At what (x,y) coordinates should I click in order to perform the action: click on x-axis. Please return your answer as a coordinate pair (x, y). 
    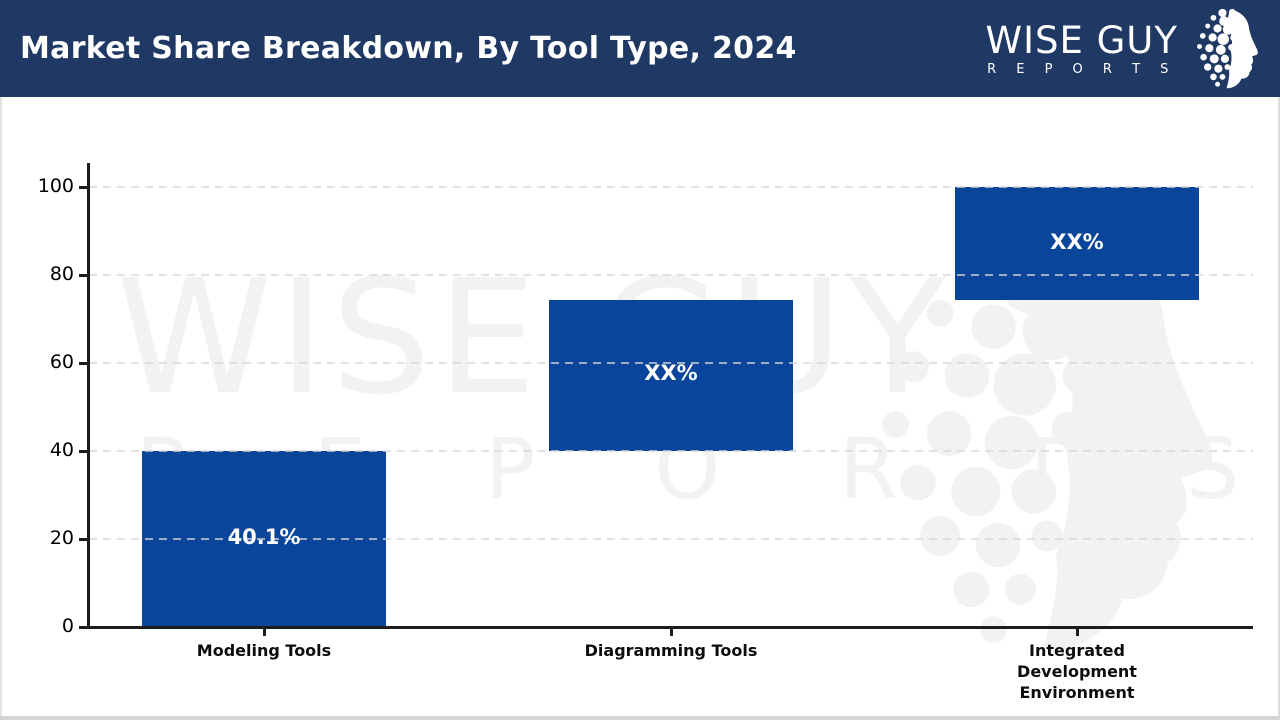
    Looking at the image, I should click on (670, 627).